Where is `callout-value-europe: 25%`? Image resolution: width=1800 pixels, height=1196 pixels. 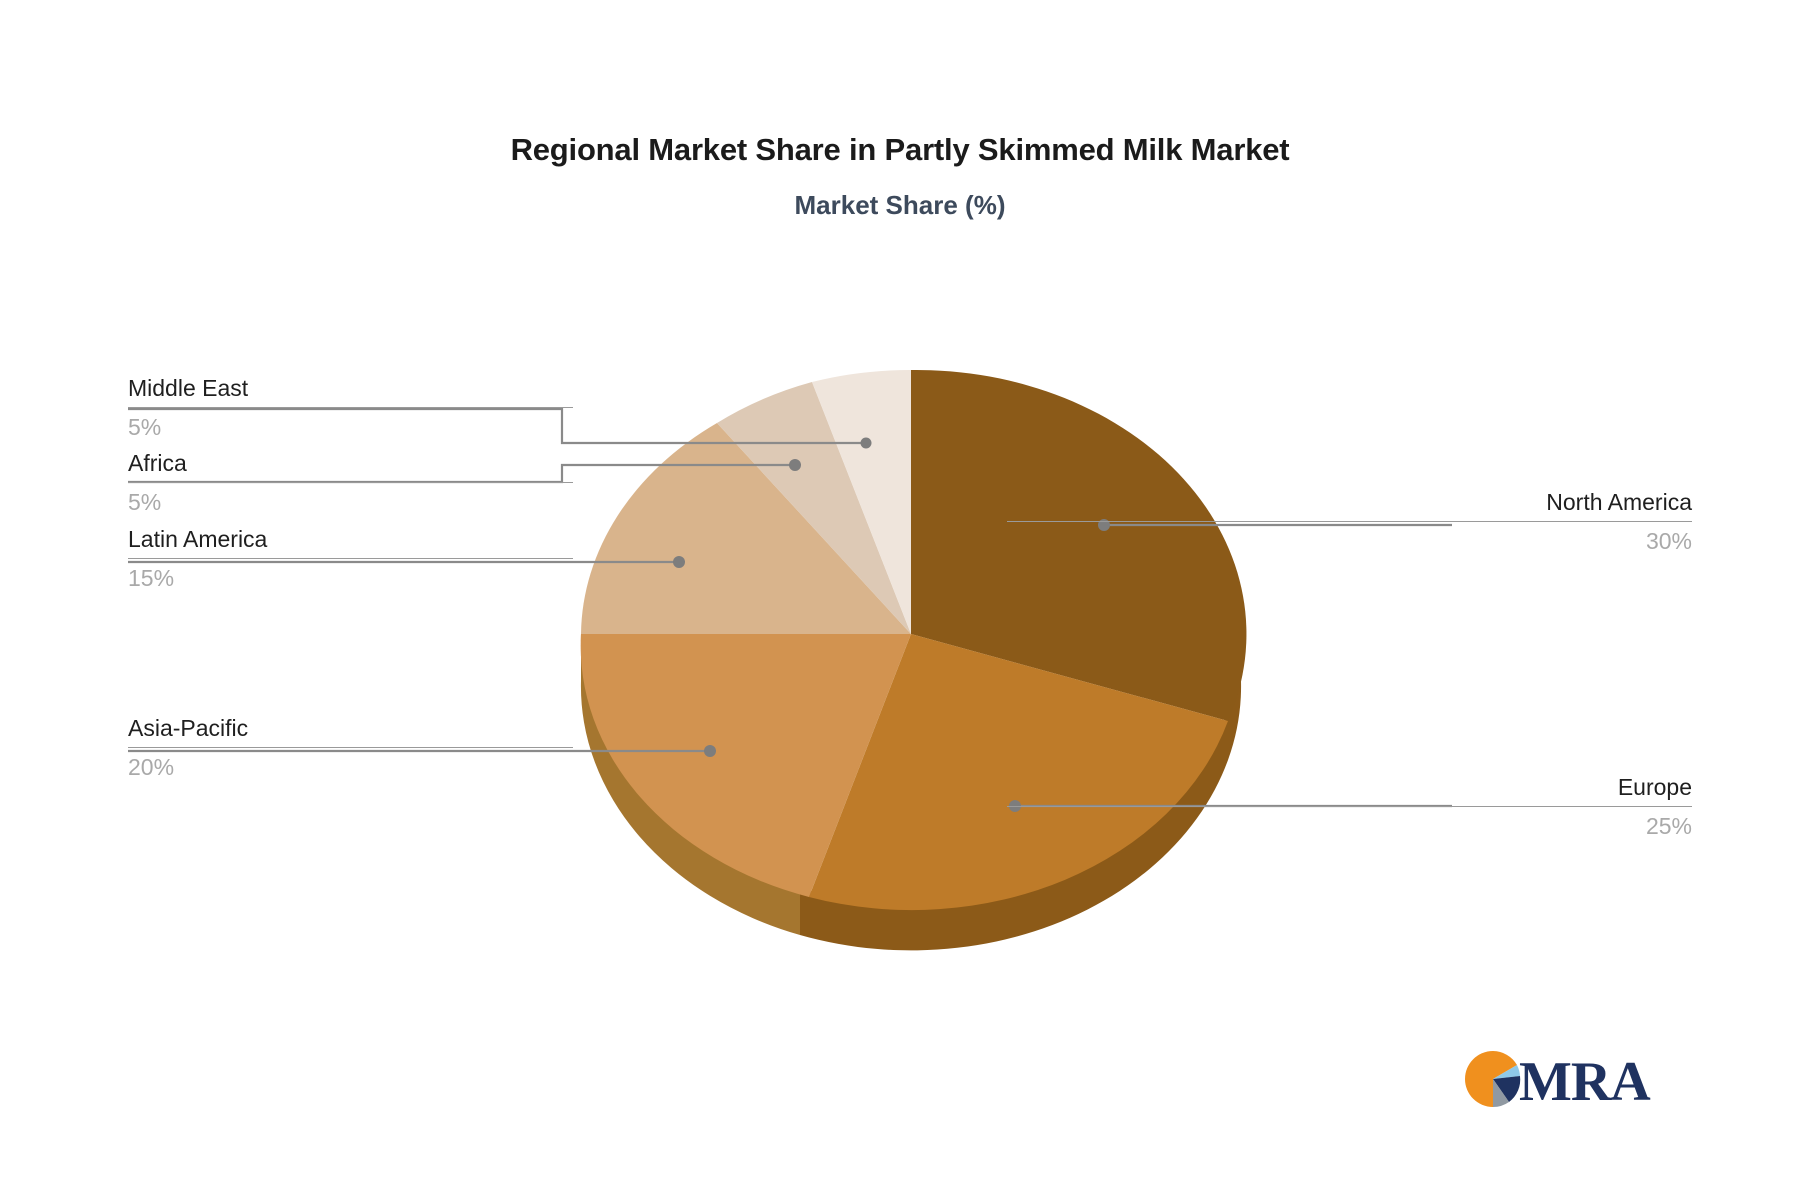
callout-value-europe: 25% is located at coordinates (1668, 826).